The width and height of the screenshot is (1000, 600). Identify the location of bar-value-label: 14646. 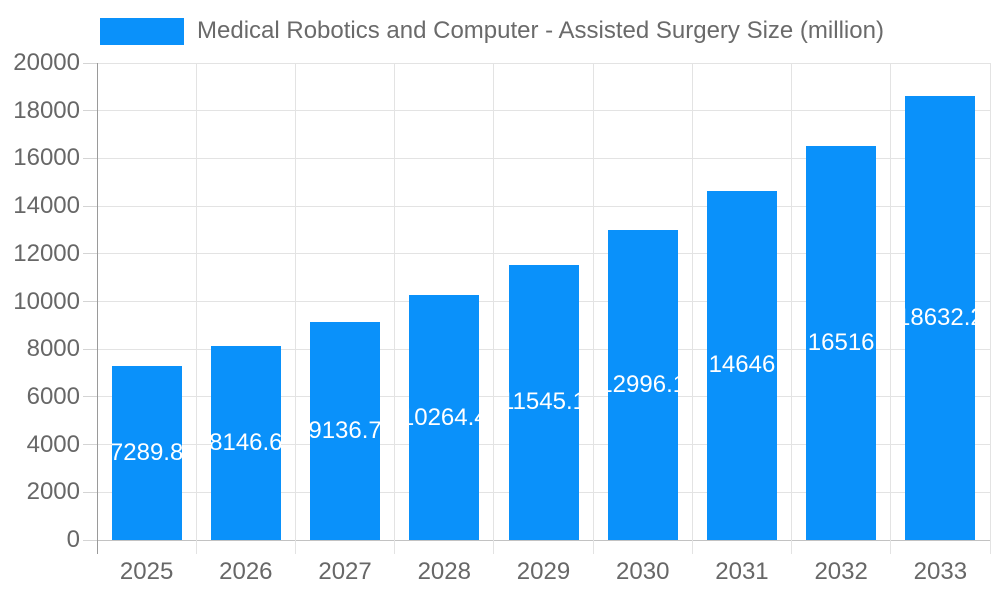
(742, 365).